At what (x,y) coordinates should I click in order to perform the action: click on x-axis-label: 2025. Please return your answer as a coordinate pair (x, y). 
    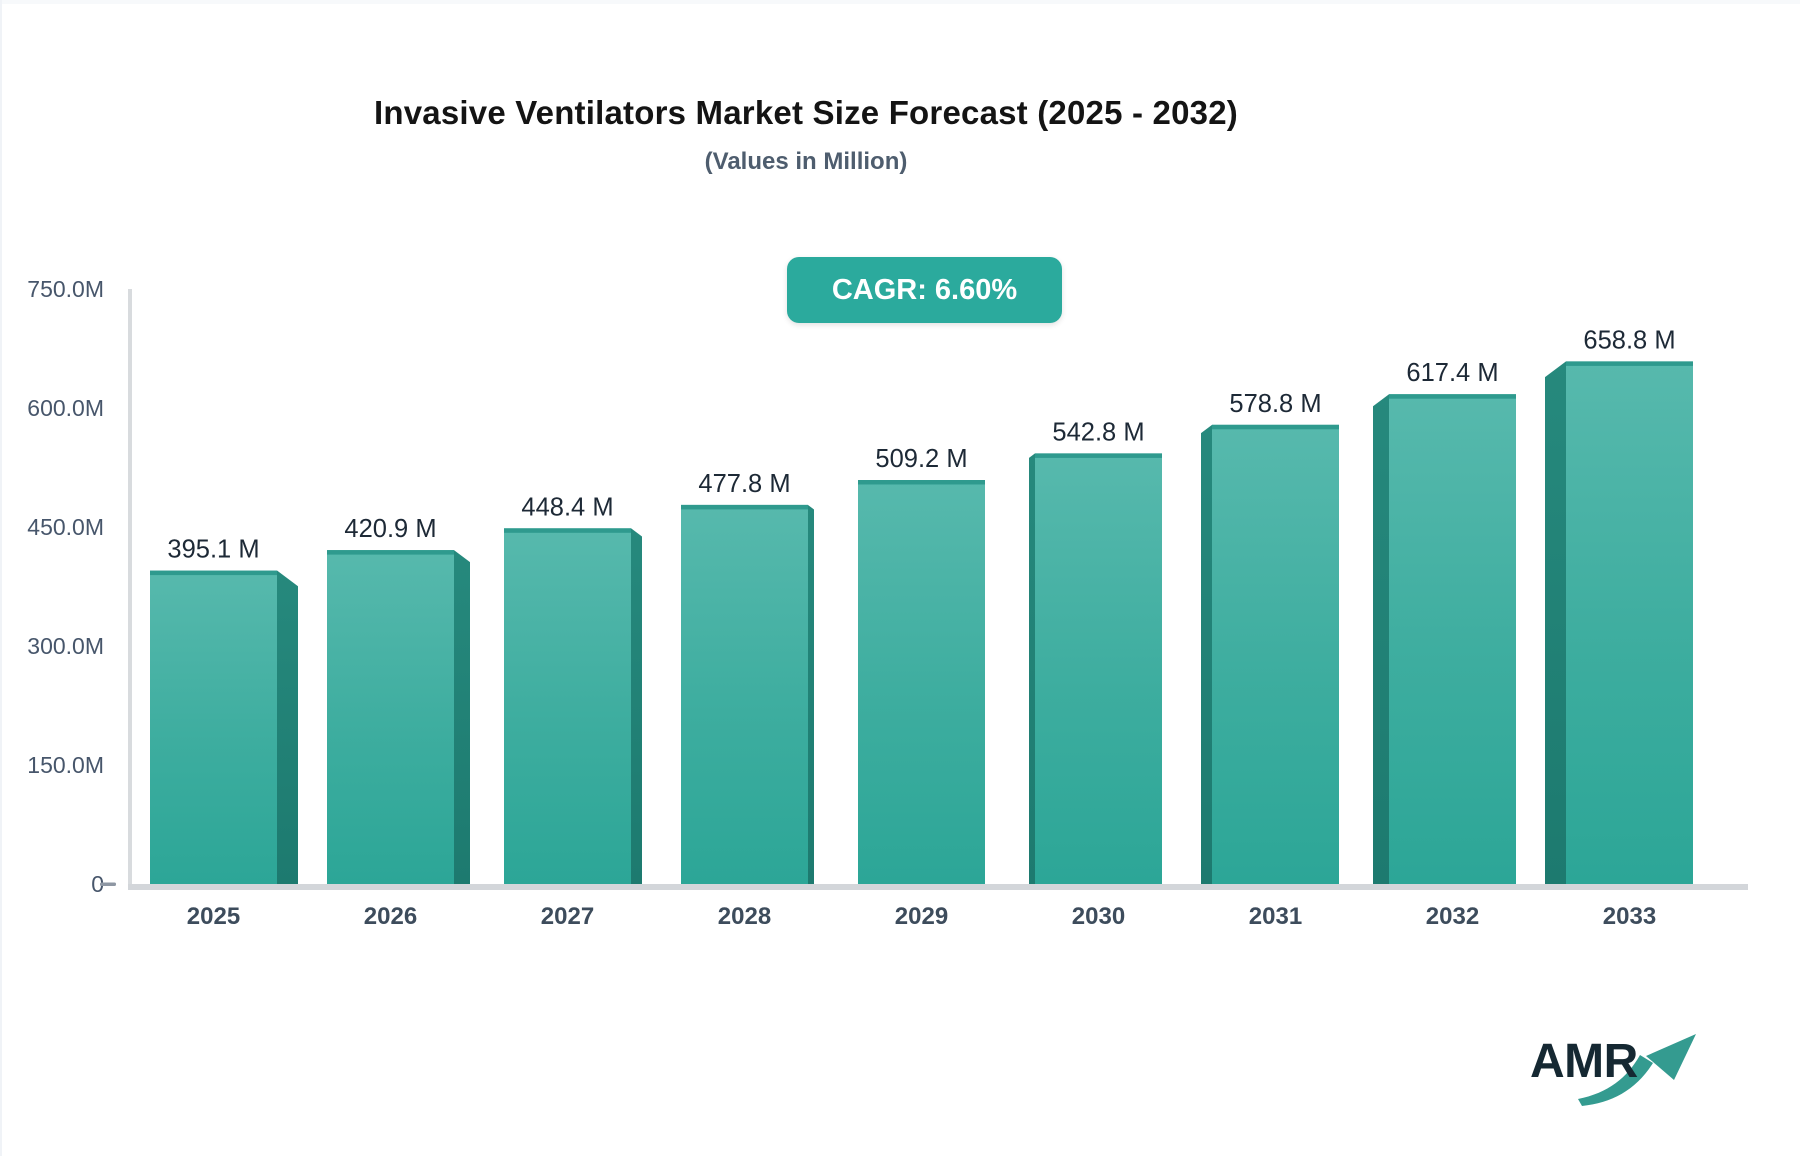
    Looking at the image, I should click on (213, 916).